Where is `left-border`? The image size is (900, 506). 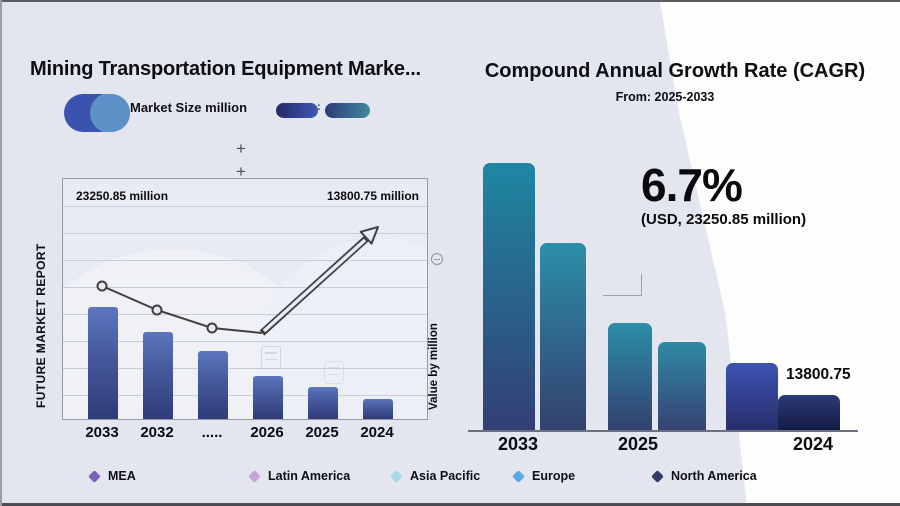
left-border is located at coordinates (1, 253).